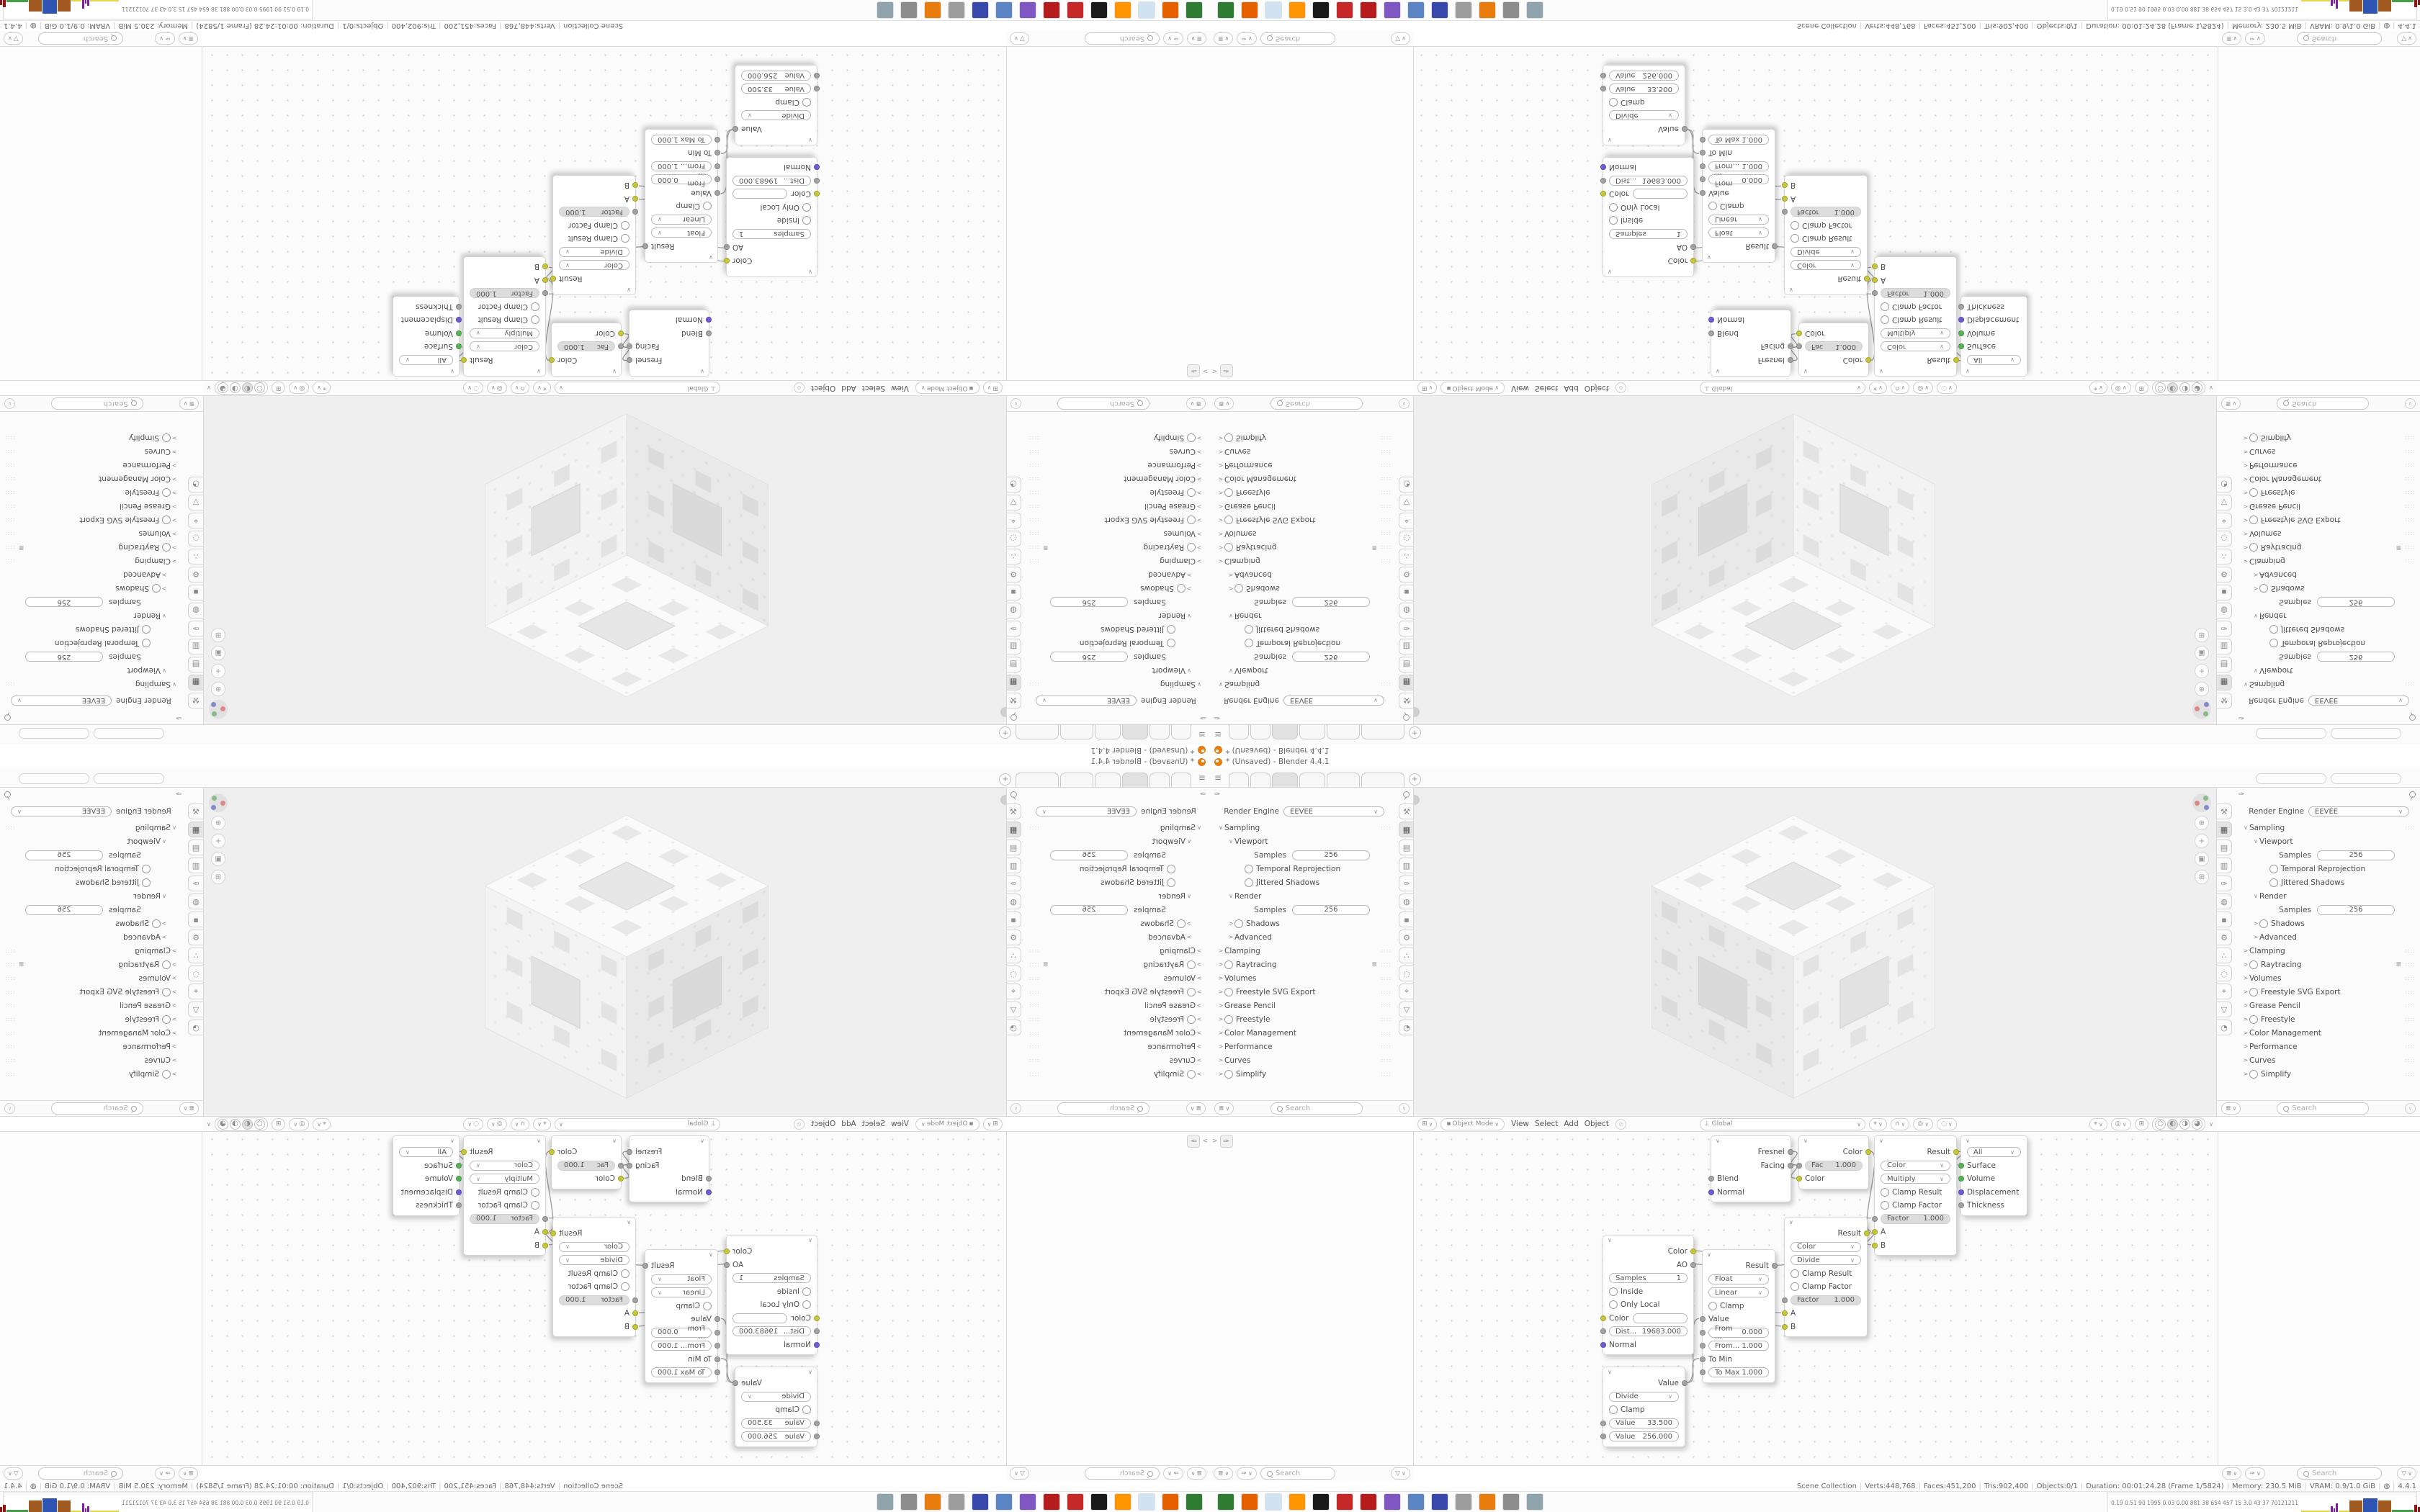 Image resolution: width=2420 pixels, height=1512 pixels. I want to click on panel-row-temporal-reprojection: Temporal Reprojection, so click(92, 869).